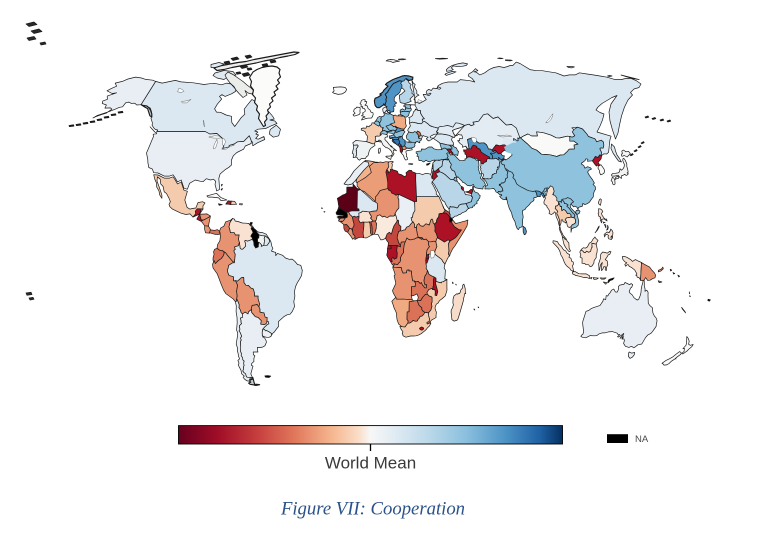 This screenshot has height=546, width=780. What do you see at coordinates (642, 439) in the screenshot?
I see `svg-text: NA` at bounding box center [642, 439].